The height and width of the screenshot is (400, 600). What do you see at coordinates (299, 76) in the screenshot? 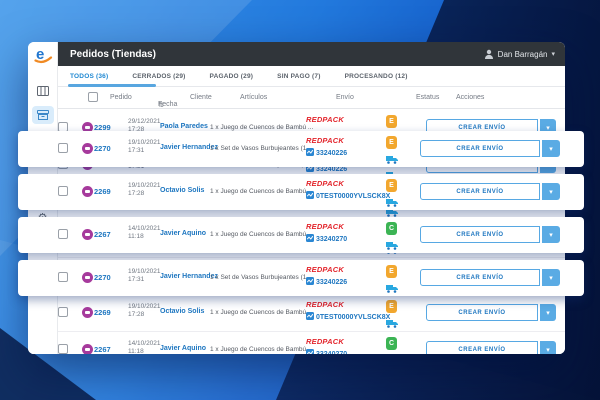
I see `tab-sin-pago: SIN PAGO (7)` at bounding box center [299, 76].